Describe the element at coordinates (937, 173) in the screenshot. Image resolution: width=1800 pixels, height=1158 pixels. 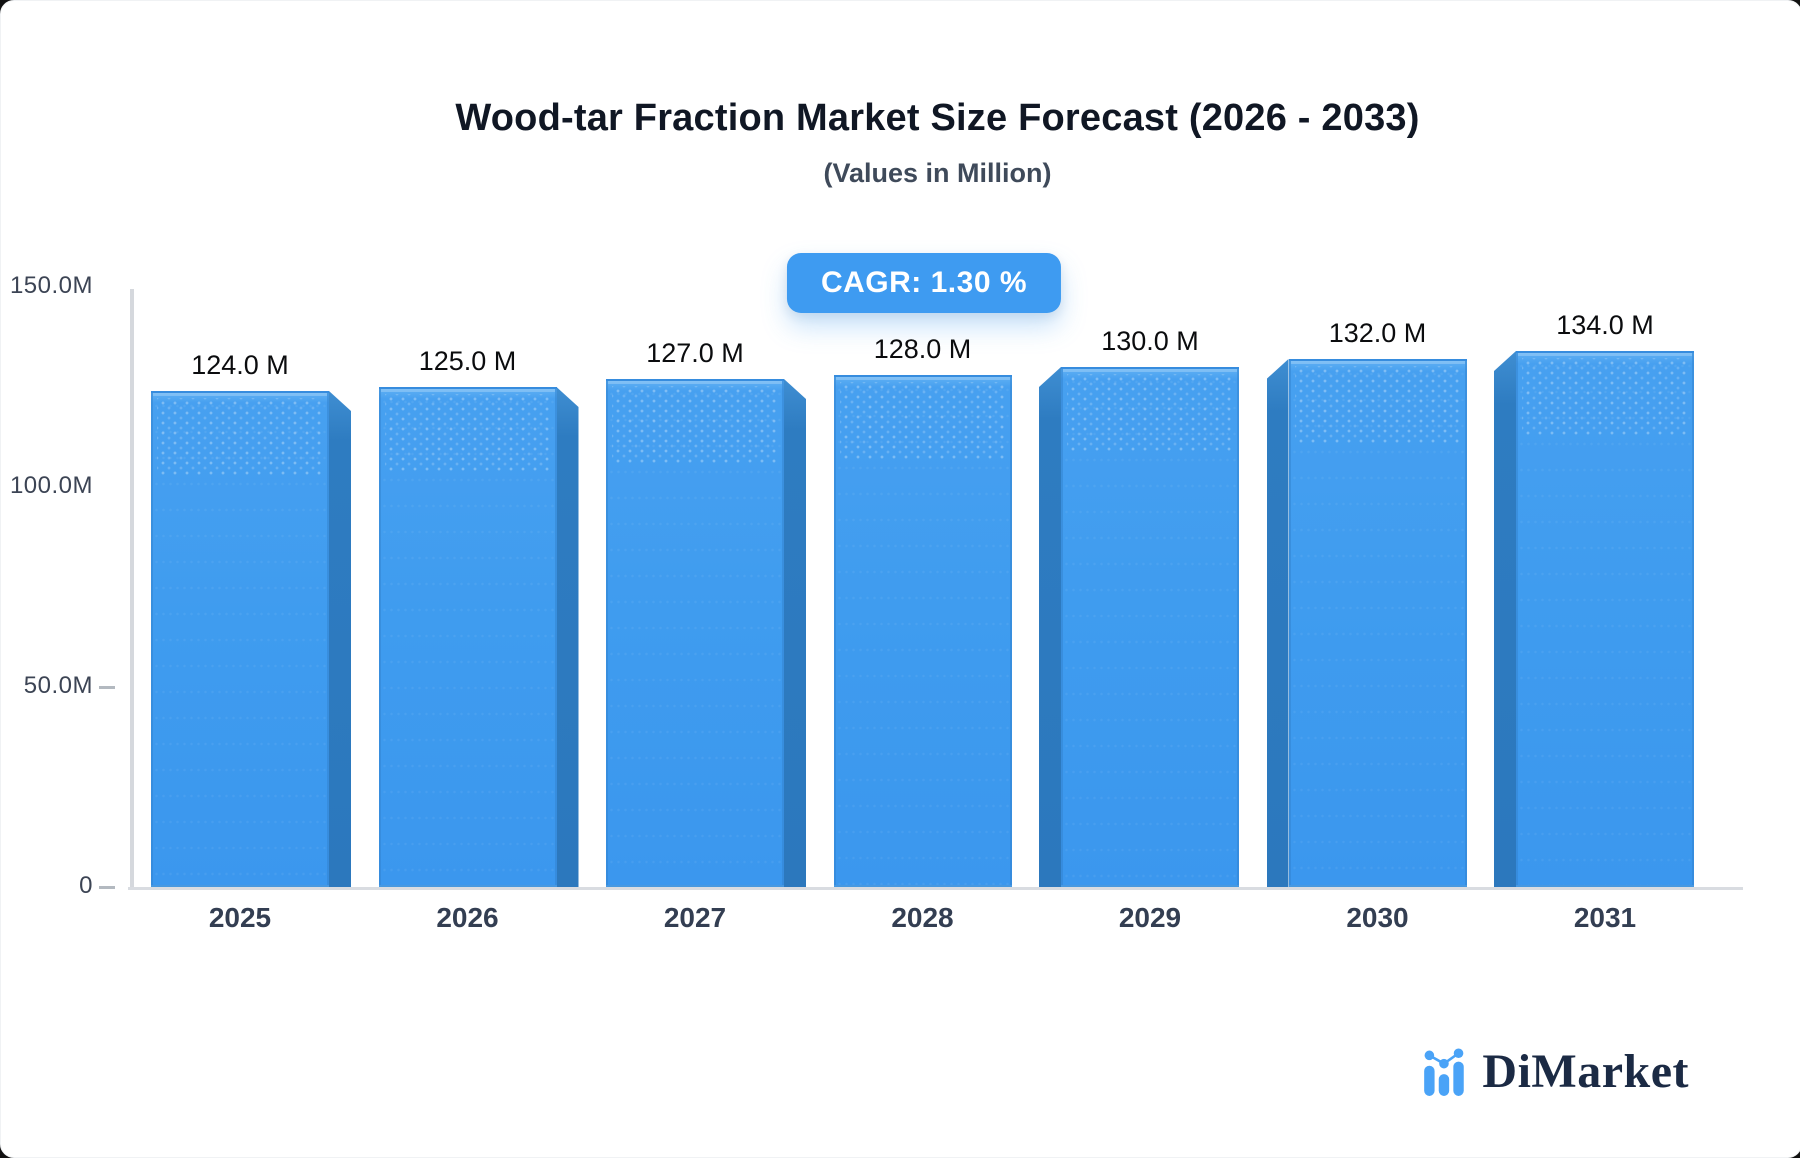
I see `chart-subtitle: (Values in Million)` at that location.